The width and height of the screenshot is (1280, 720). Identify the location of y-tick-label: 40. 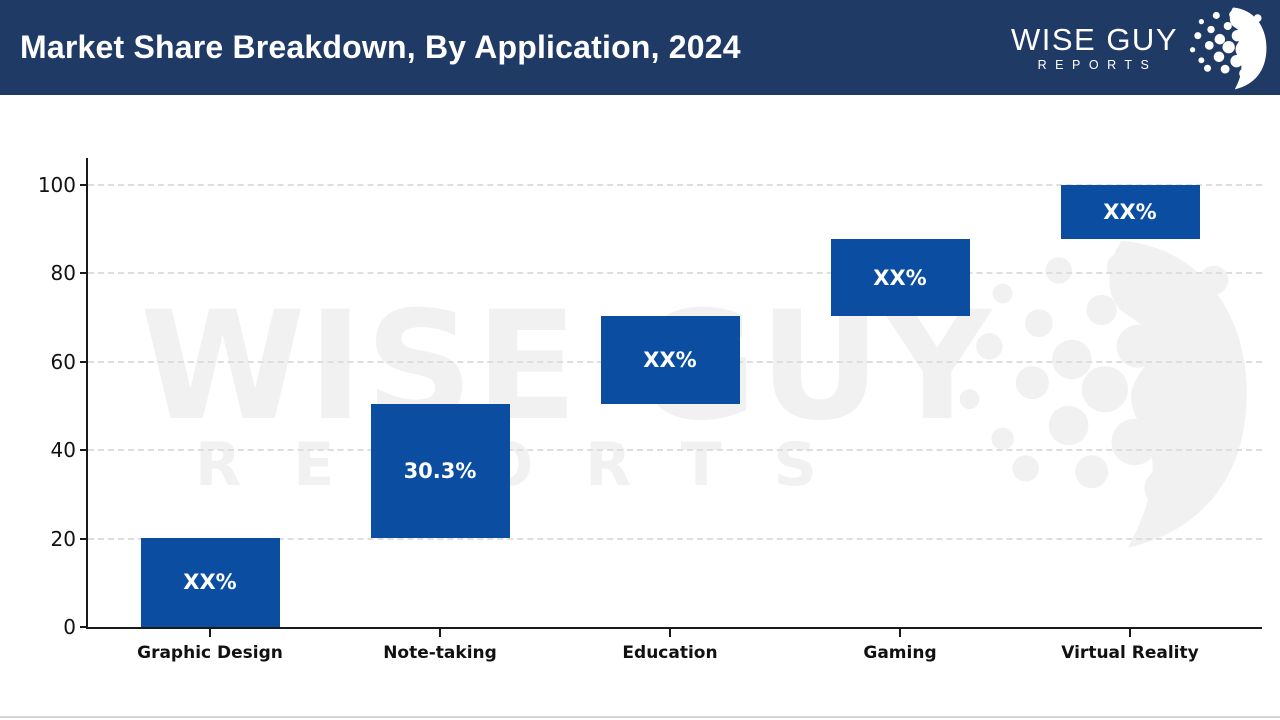
(63, 450).